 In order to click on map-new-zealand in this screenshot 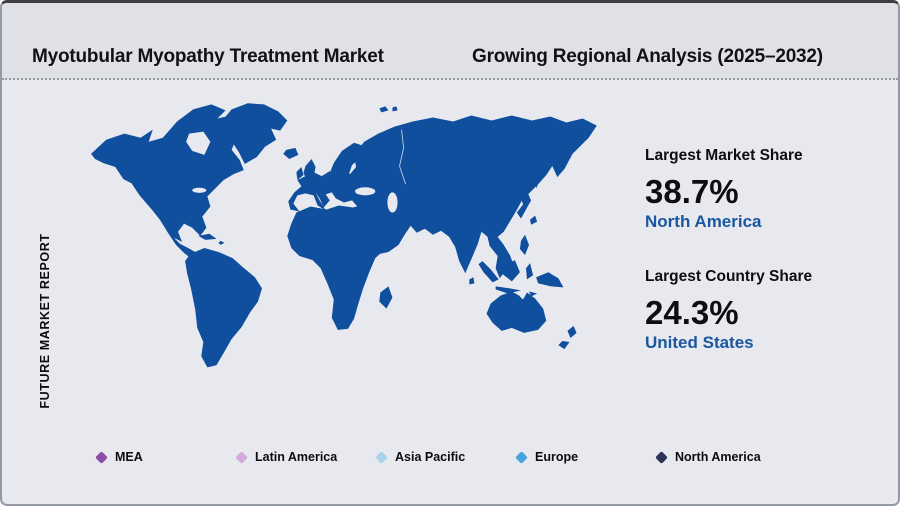, I will do `click(567, 337)`.